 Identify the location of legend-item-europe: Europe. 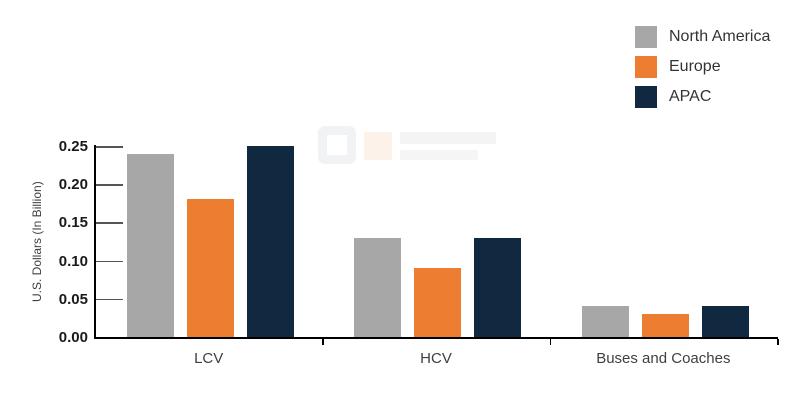
(702, 67).